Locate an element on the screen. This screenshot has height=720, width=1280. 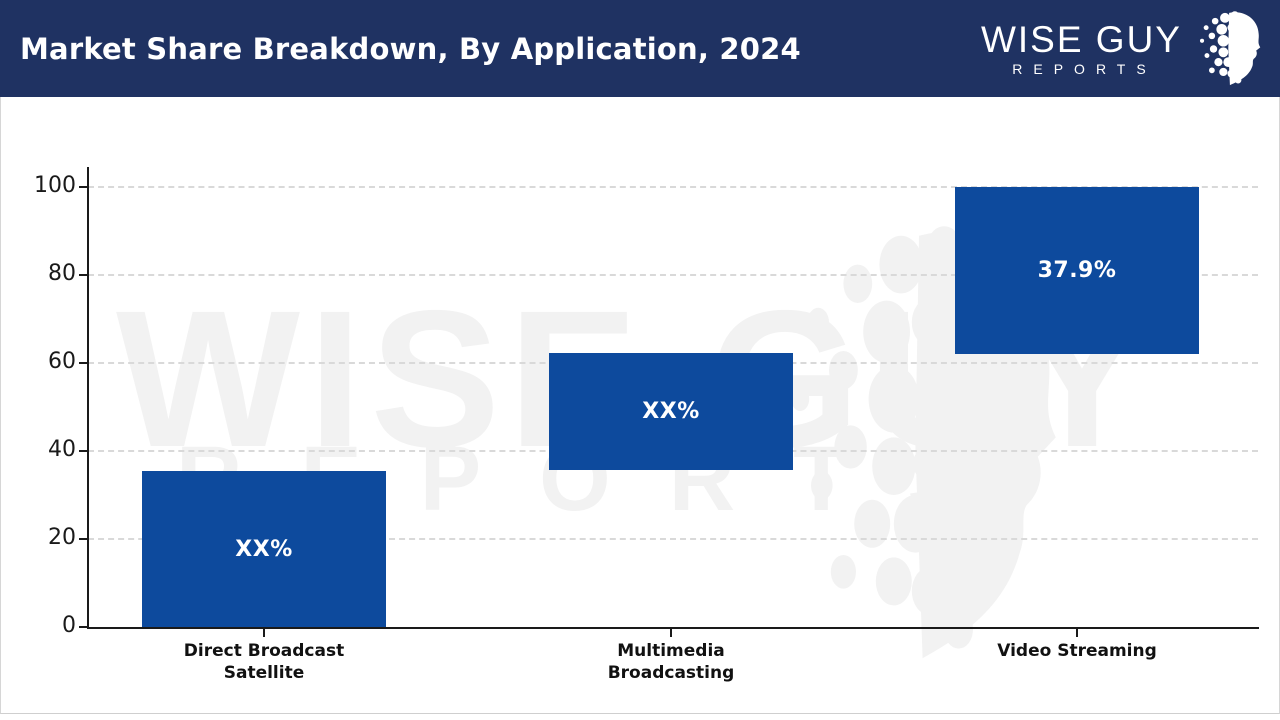
bar-multimedia-broadcasting: XX% is located at coordinates (671, 411).